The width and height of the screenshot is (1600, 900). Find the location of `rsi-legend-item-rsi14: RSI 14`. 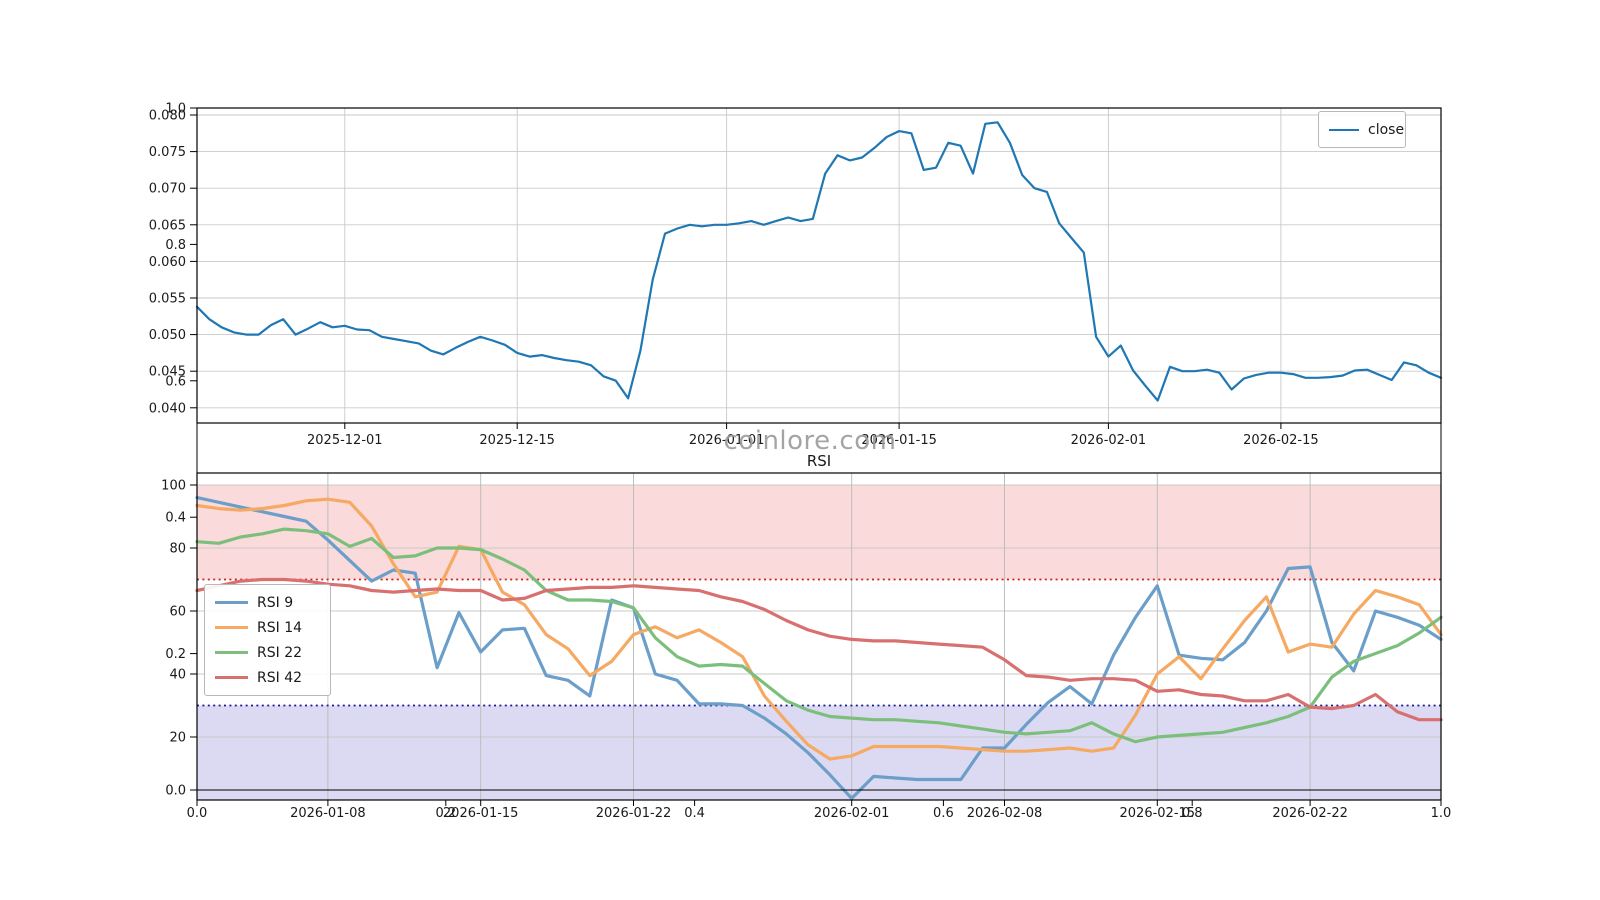

rsi-legend-item-rsi14: RSI 14 is located at coordinates (267, 627).